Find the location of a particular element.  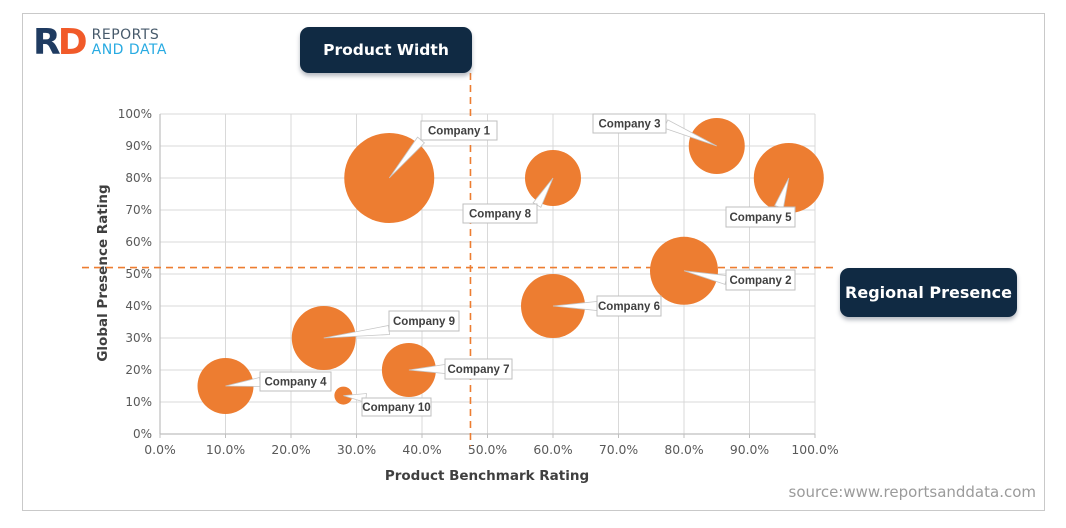

logo-mark-icon: R D is located at coordinates (60, 42).